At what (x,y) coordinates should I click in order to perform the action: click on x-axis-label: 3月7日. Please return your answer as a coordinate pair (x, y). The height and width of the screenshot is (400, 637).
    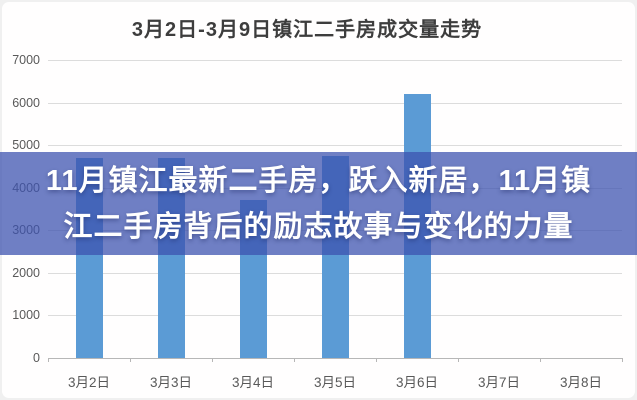
    Looking at the image, I should click on (499, 382).